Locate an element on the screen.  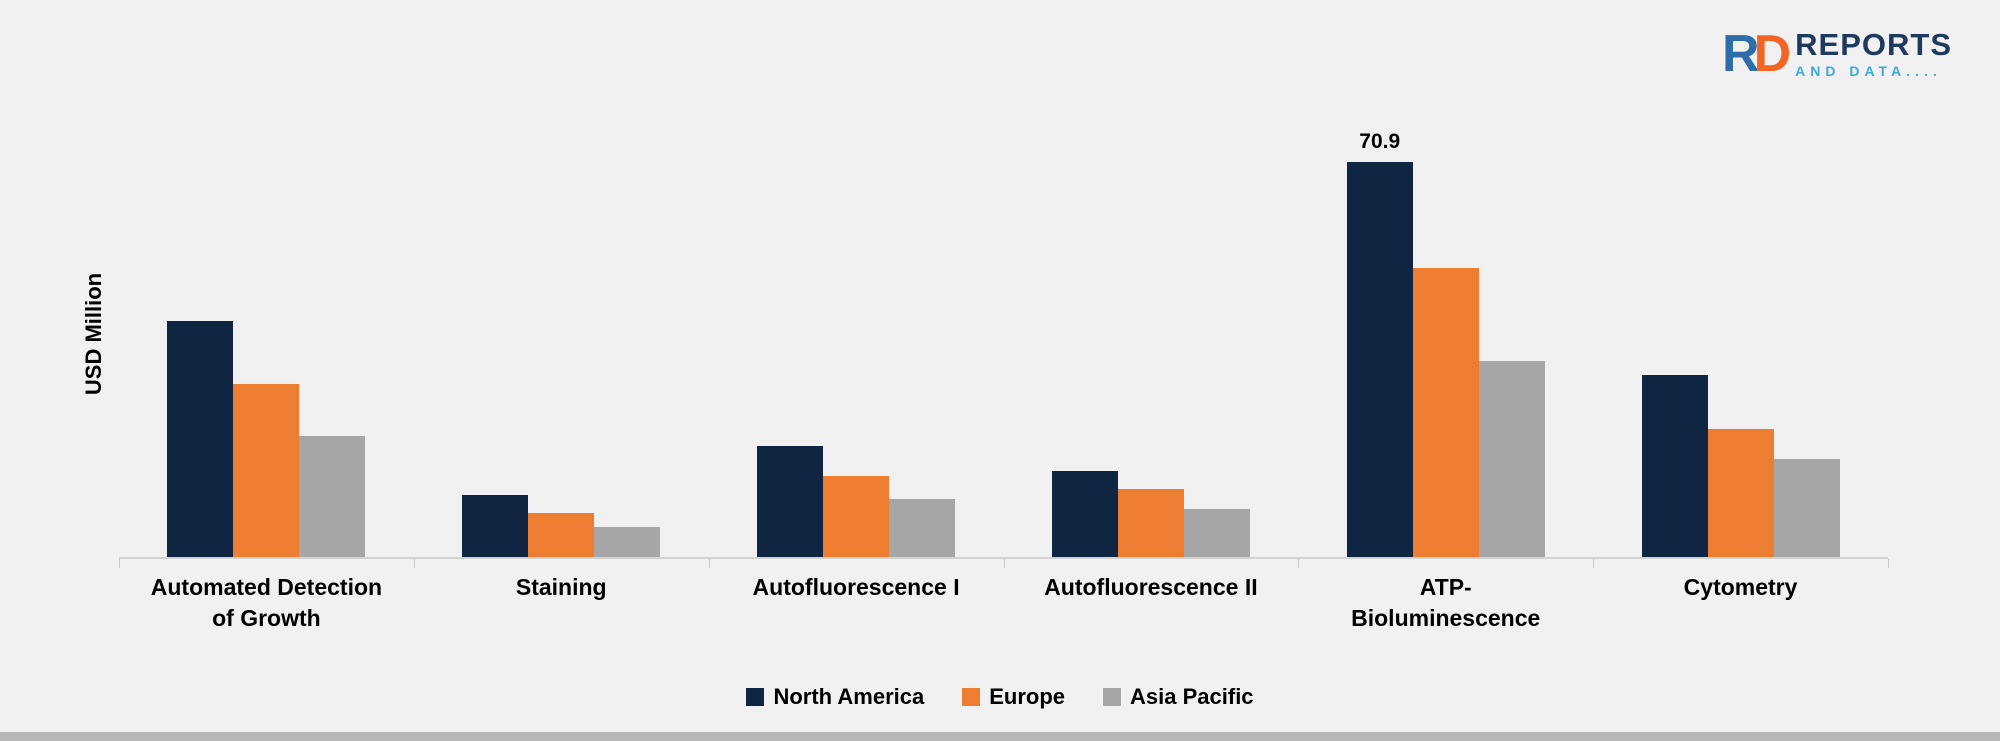
legend-item-north-america: North America is located at coordinates (835, 697).